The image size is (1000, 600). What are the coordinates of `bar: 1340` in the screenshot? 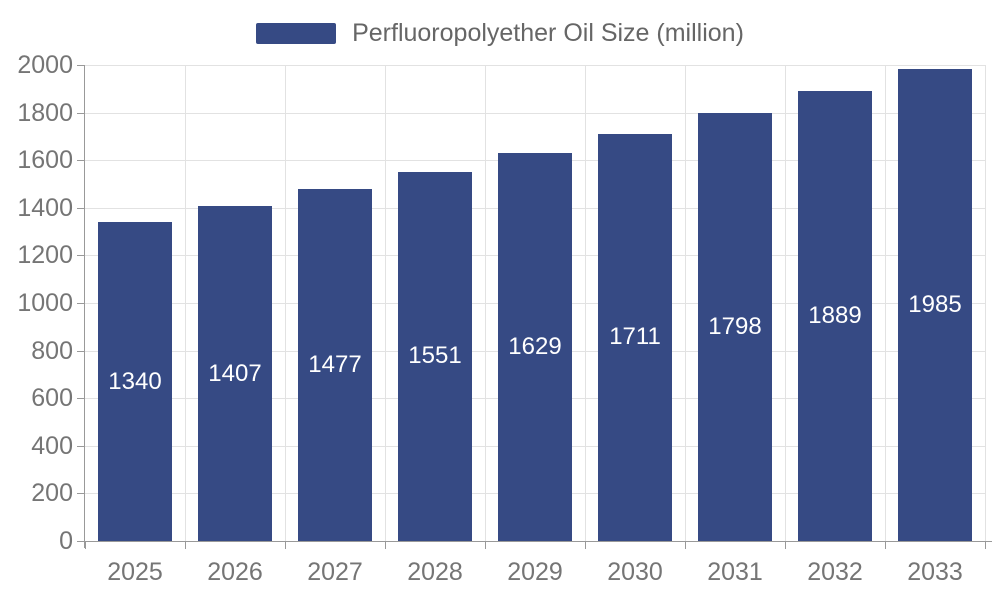 It's located at (135, 381).